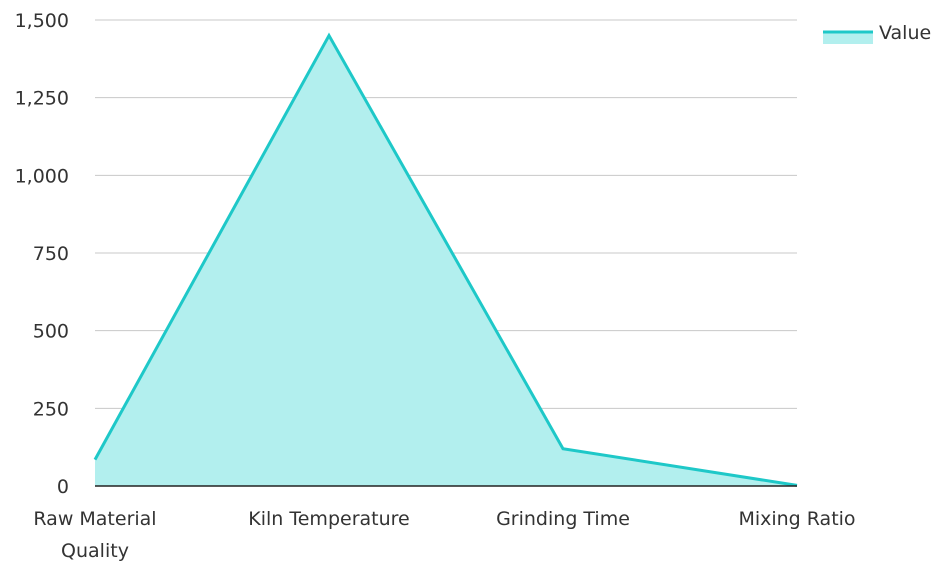 Image resolution: width=946 pixels, height=565 pixels. Describe the element at coordinates (796, 519) in the screenshot. I see `x-tick-label: Mixing Ratio` at that location.